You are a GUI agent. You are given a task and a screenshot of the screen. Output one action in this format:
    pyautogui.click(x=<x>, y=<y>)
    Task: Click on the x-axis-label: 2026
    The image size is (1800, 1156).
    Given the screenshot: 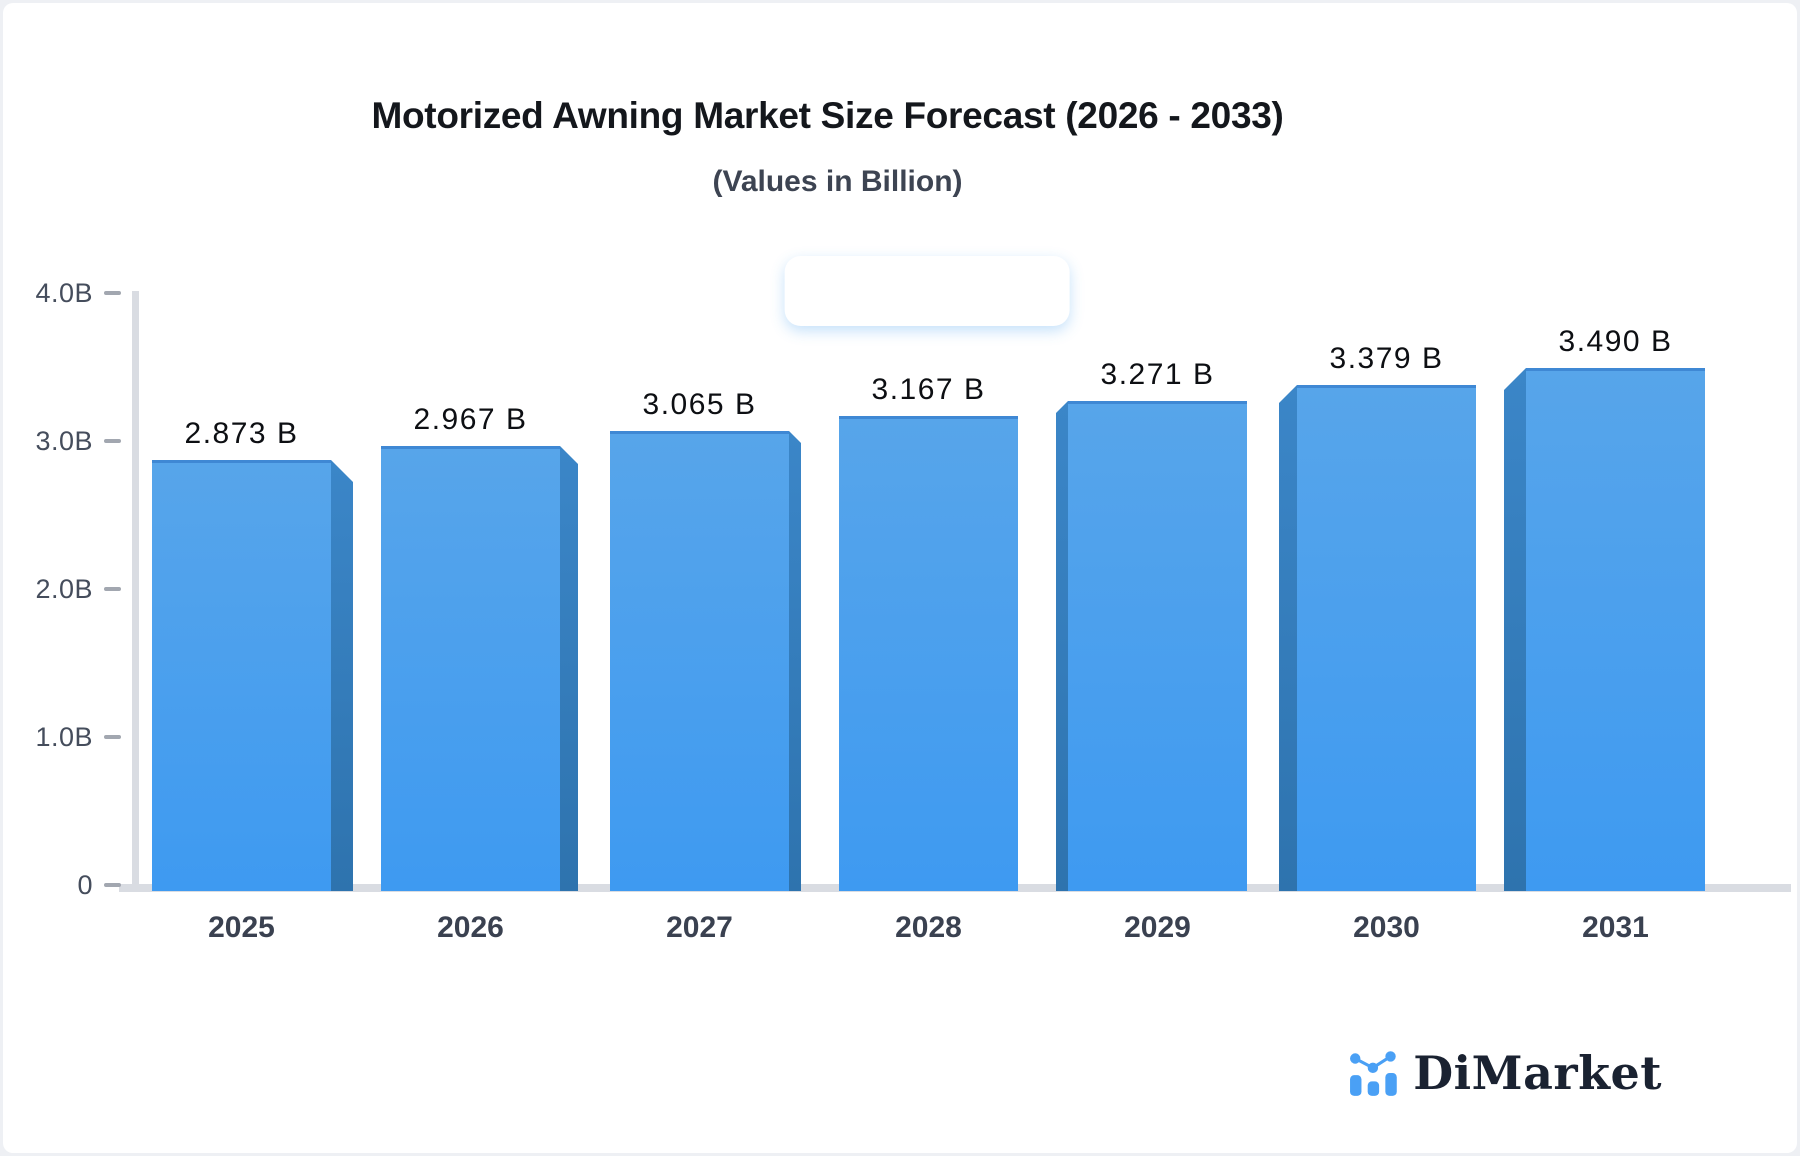 What is the action you would take?
    pyautogui.click(x=470, y=927)
    